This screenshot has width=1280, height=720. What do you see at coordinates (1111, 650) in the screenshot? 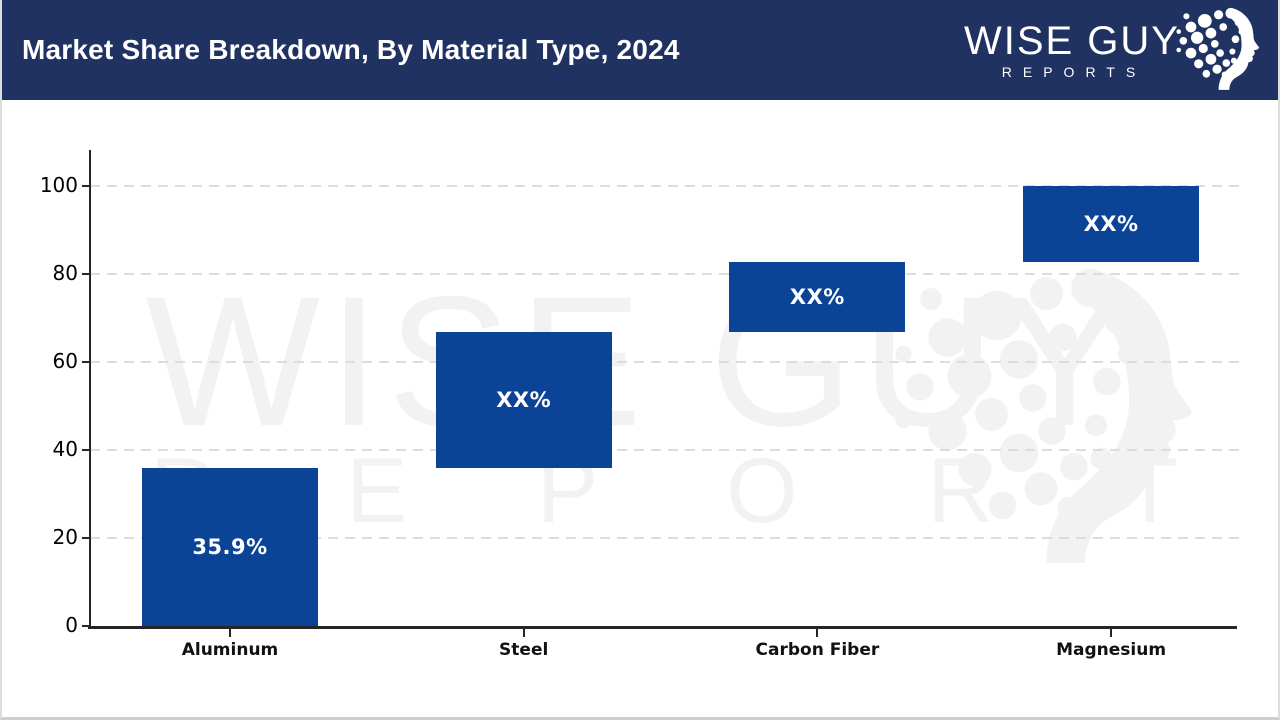
I see `x-tick-label: Magnesium` at bounding box center [1111, 650].